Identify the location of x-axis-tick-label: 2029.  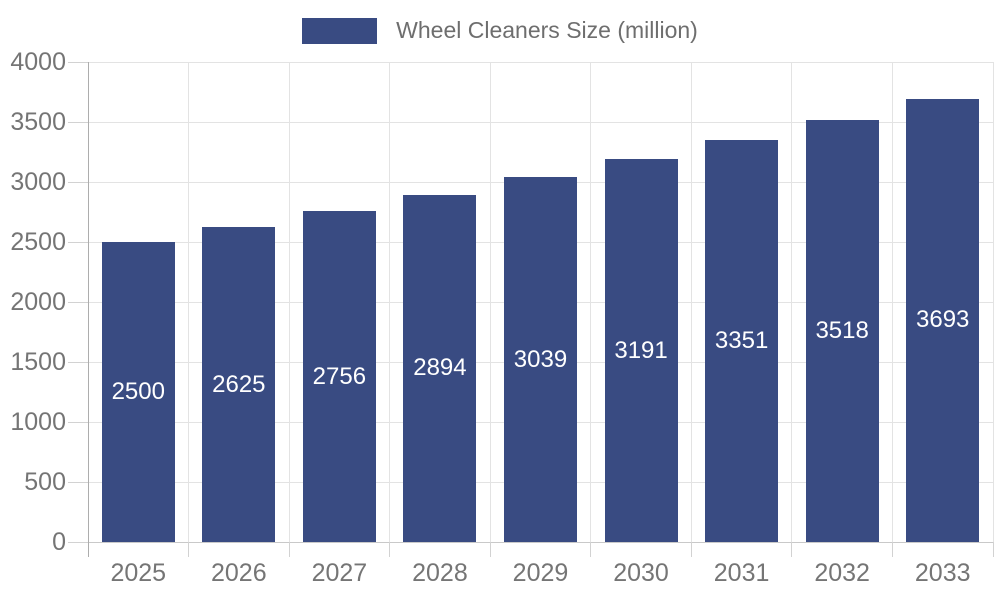
(540, 573).